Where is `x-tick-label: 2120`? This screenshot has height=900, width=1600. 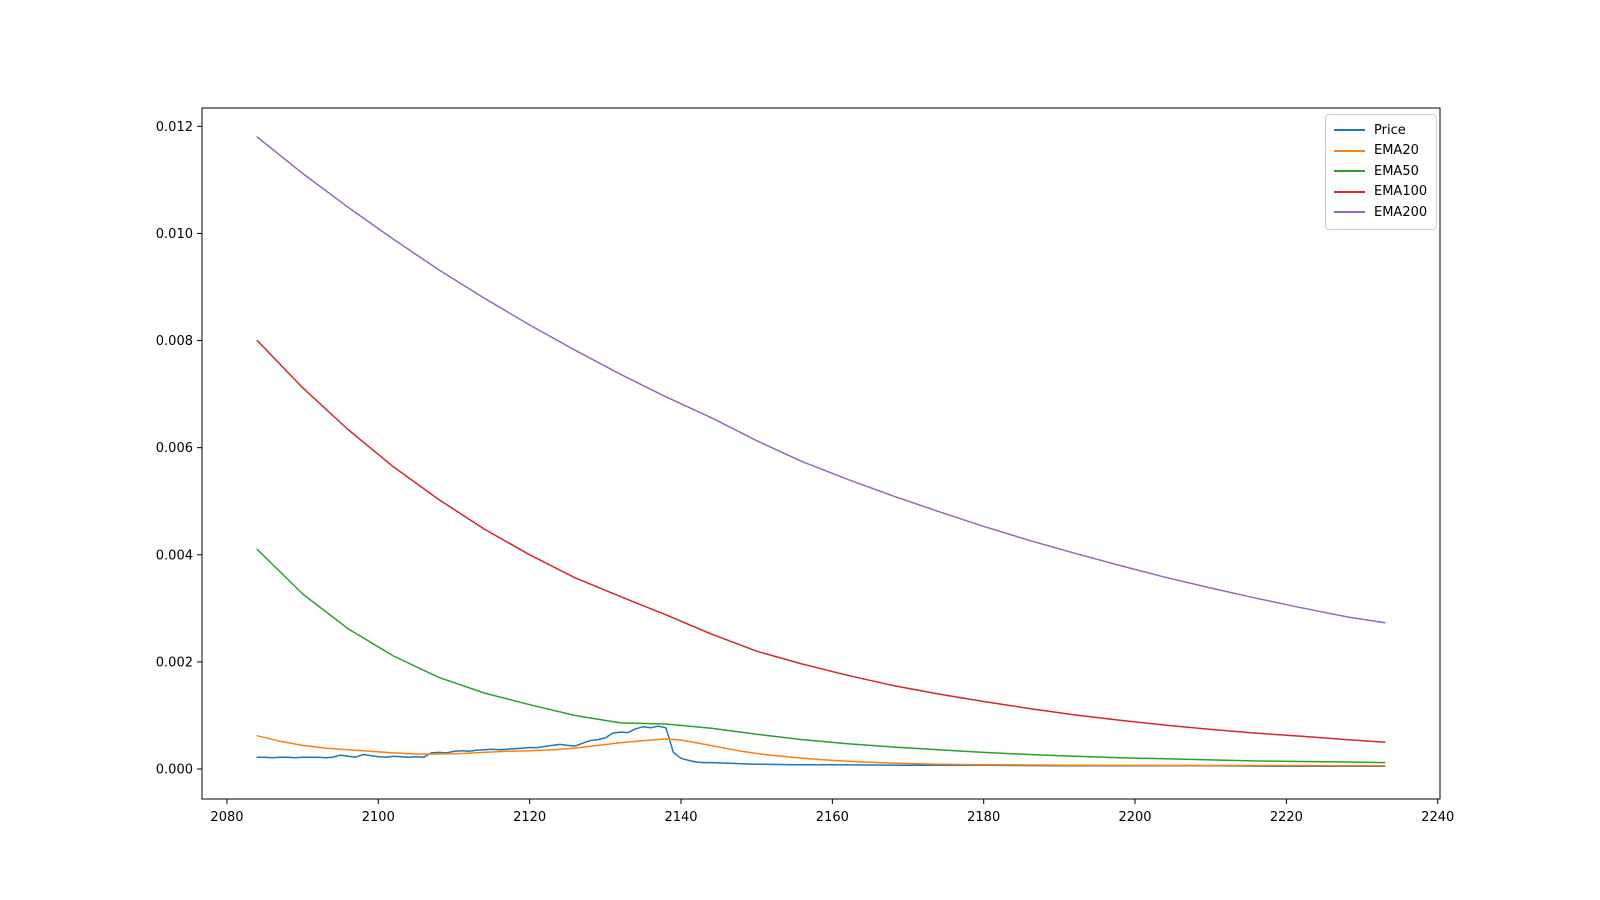 x-tick-label: 2120 is located at coordinates (529, 817).